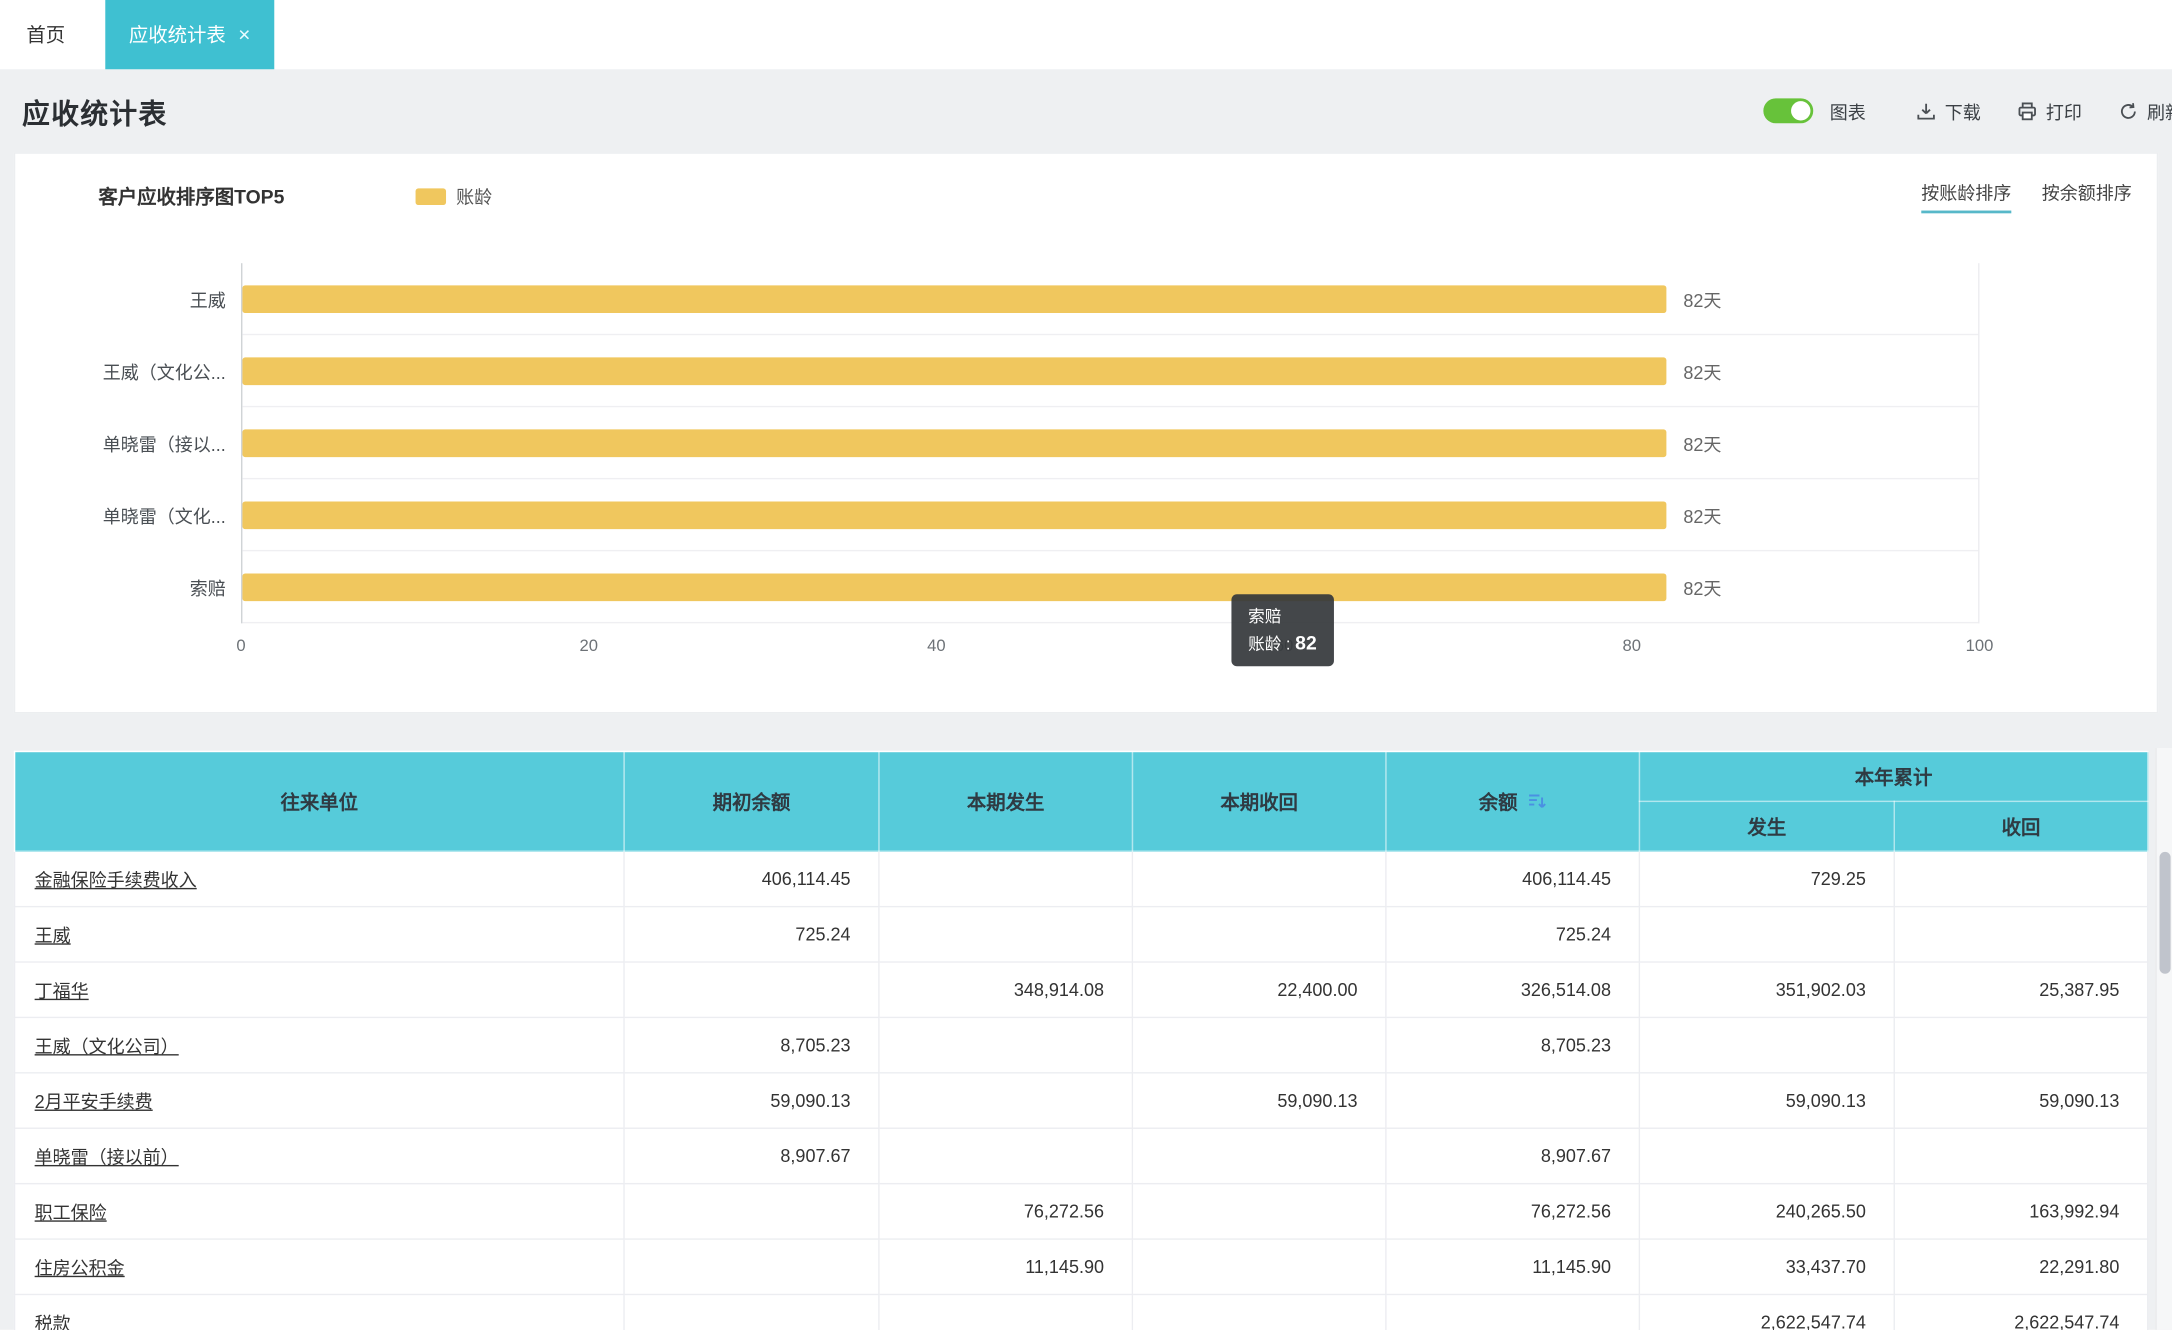 The width and height of the screenshot is (2172, 1330). Describe the element at coordinates (244, 34) in the screenshot. I see `close-tab-icon: ×` at that location.